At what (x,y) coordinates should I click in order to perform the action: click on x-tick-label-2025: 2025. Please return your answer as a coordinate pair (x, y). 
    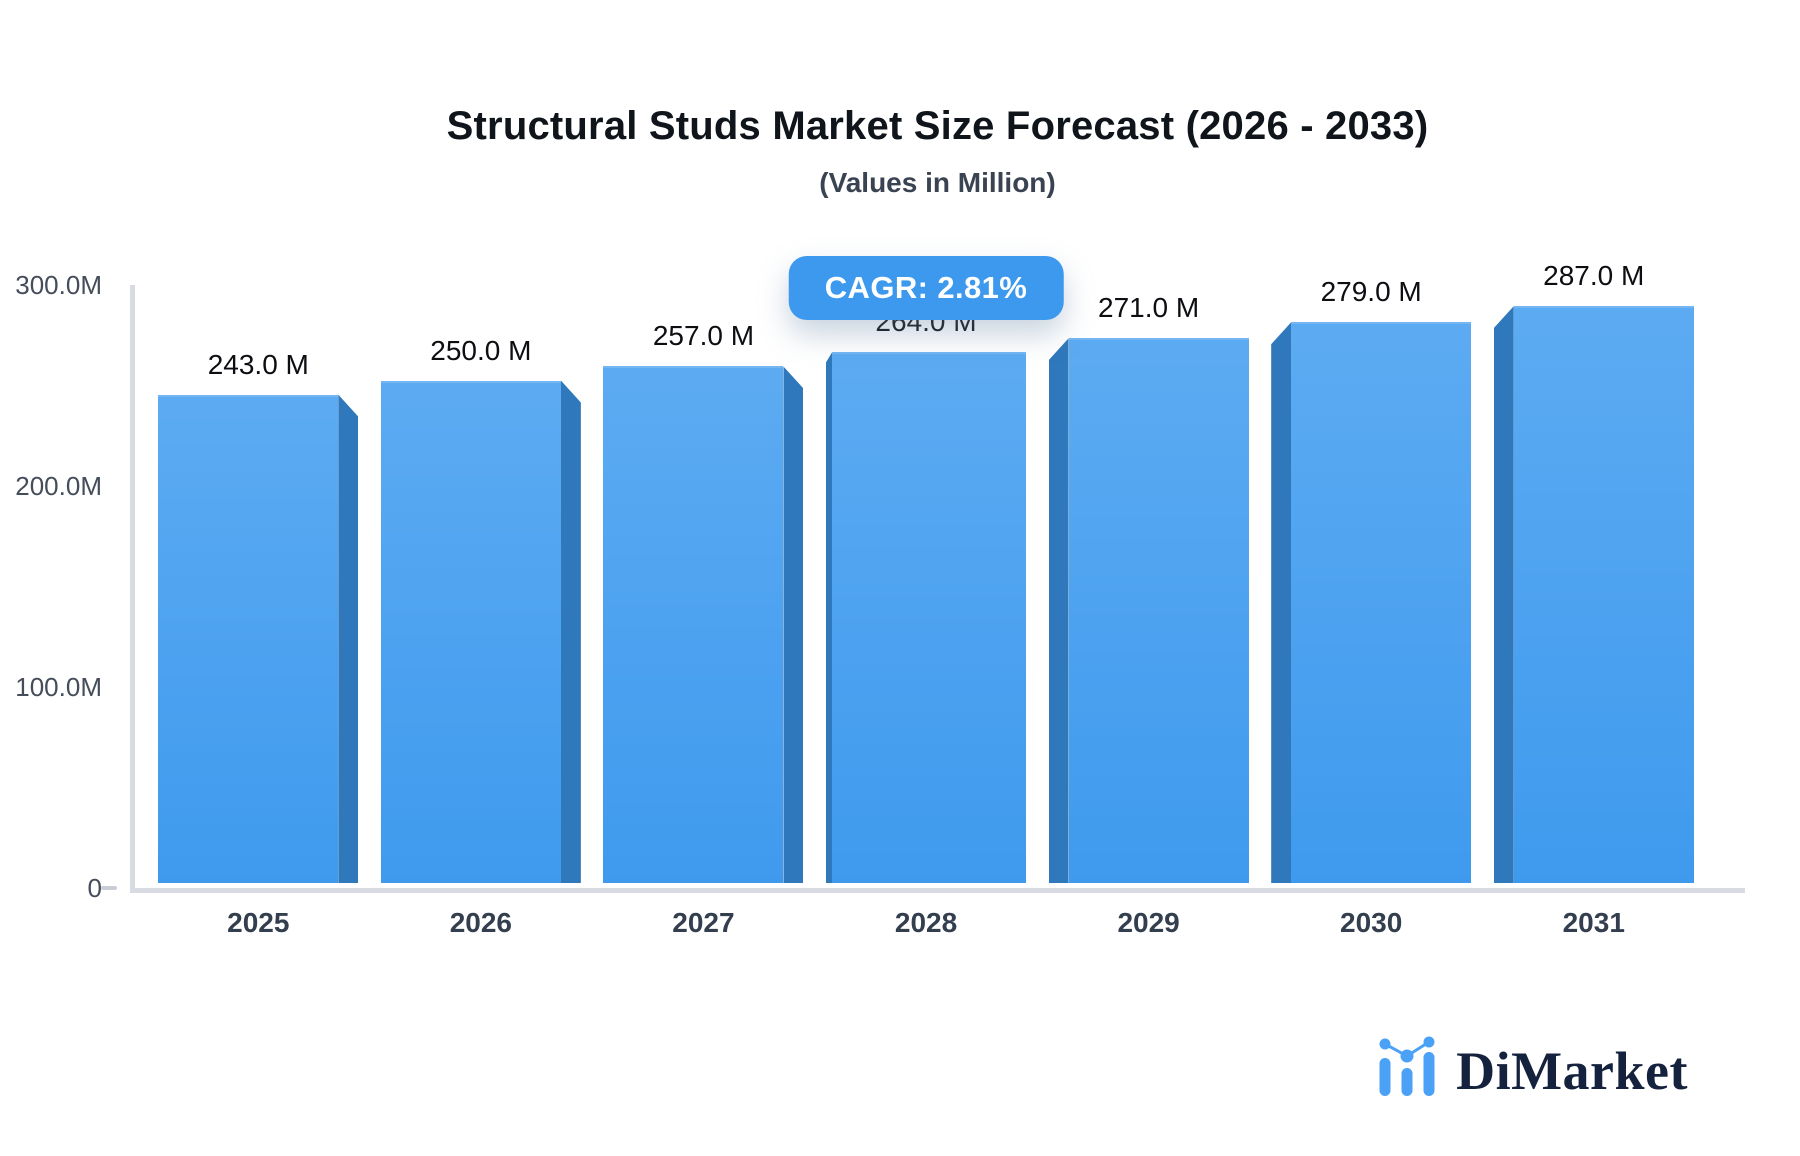
    Looking at the image, I should click on (258, 922).